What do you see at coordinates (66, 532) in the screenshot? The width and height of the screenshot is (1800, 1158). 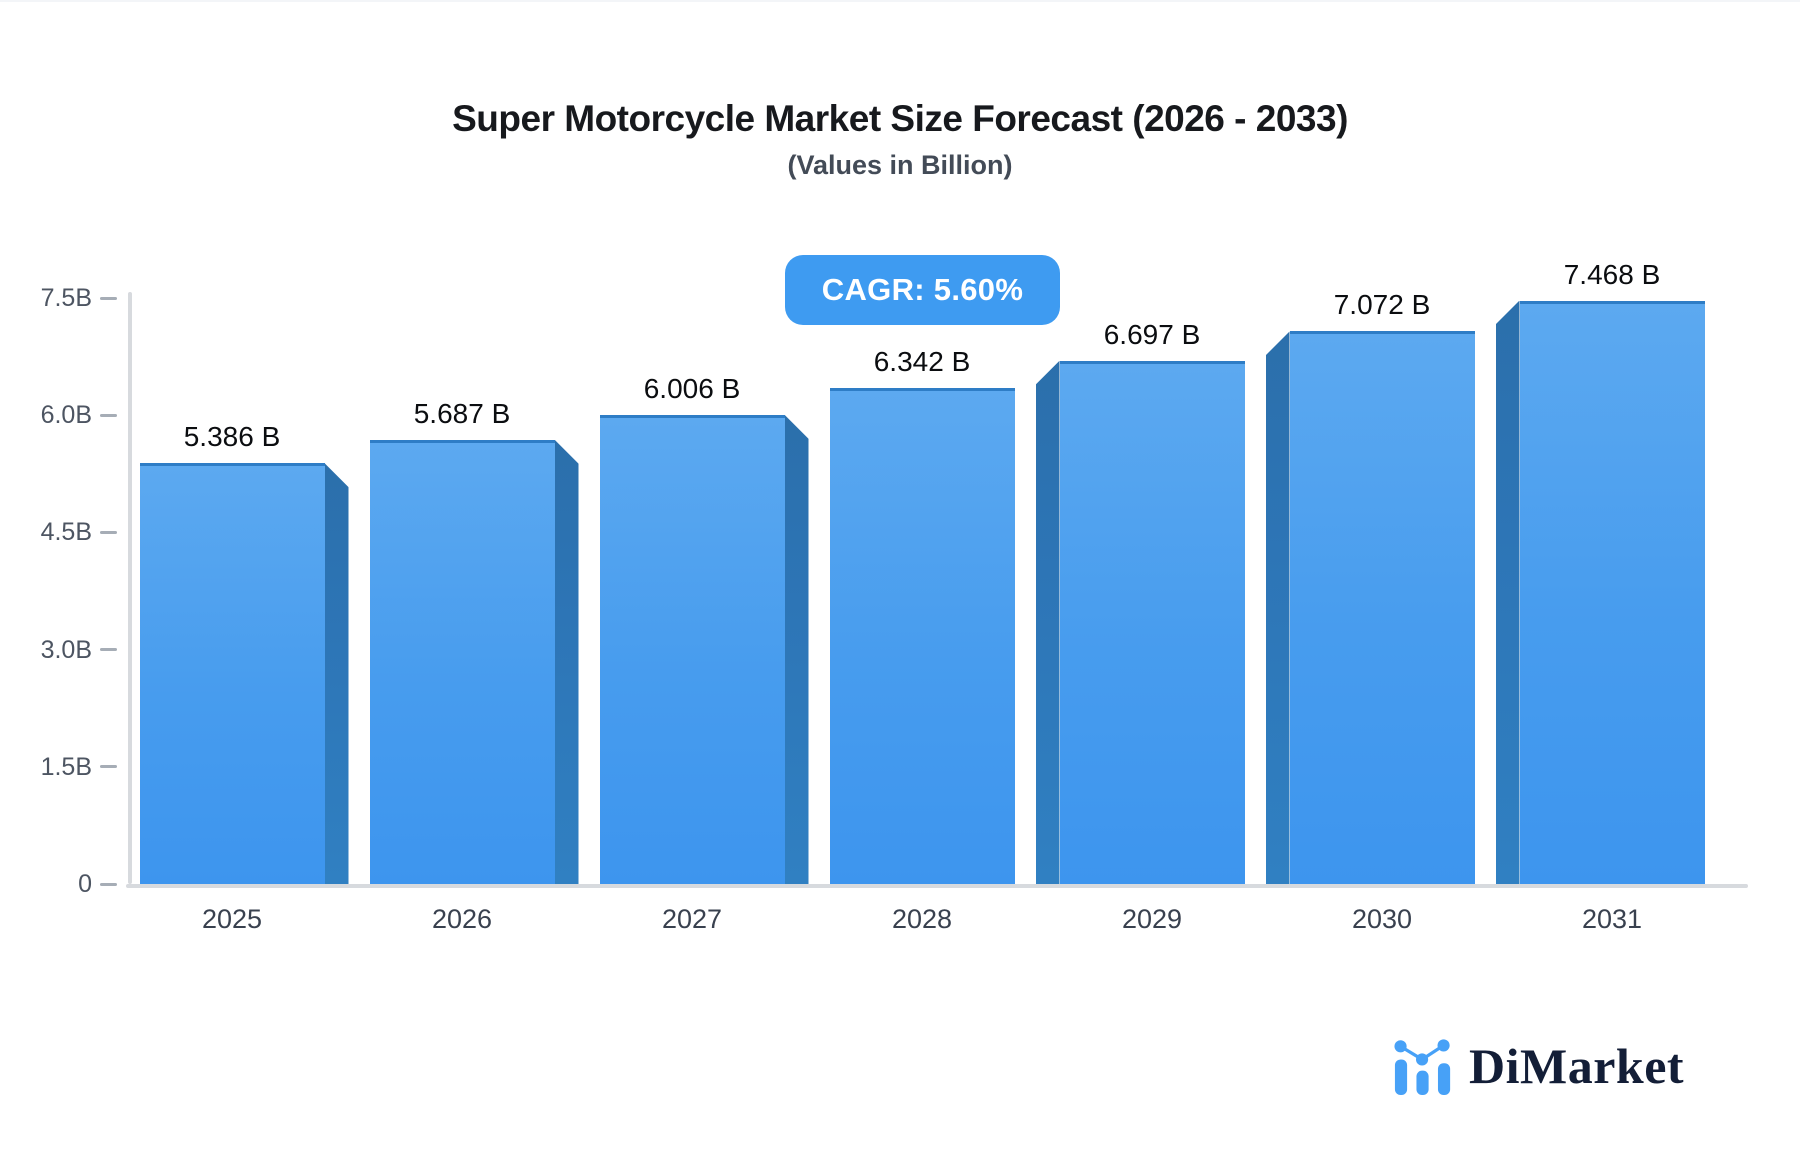 I see `y-tick-label-4.5B: 4.5B` at bounding box center [66, 532].